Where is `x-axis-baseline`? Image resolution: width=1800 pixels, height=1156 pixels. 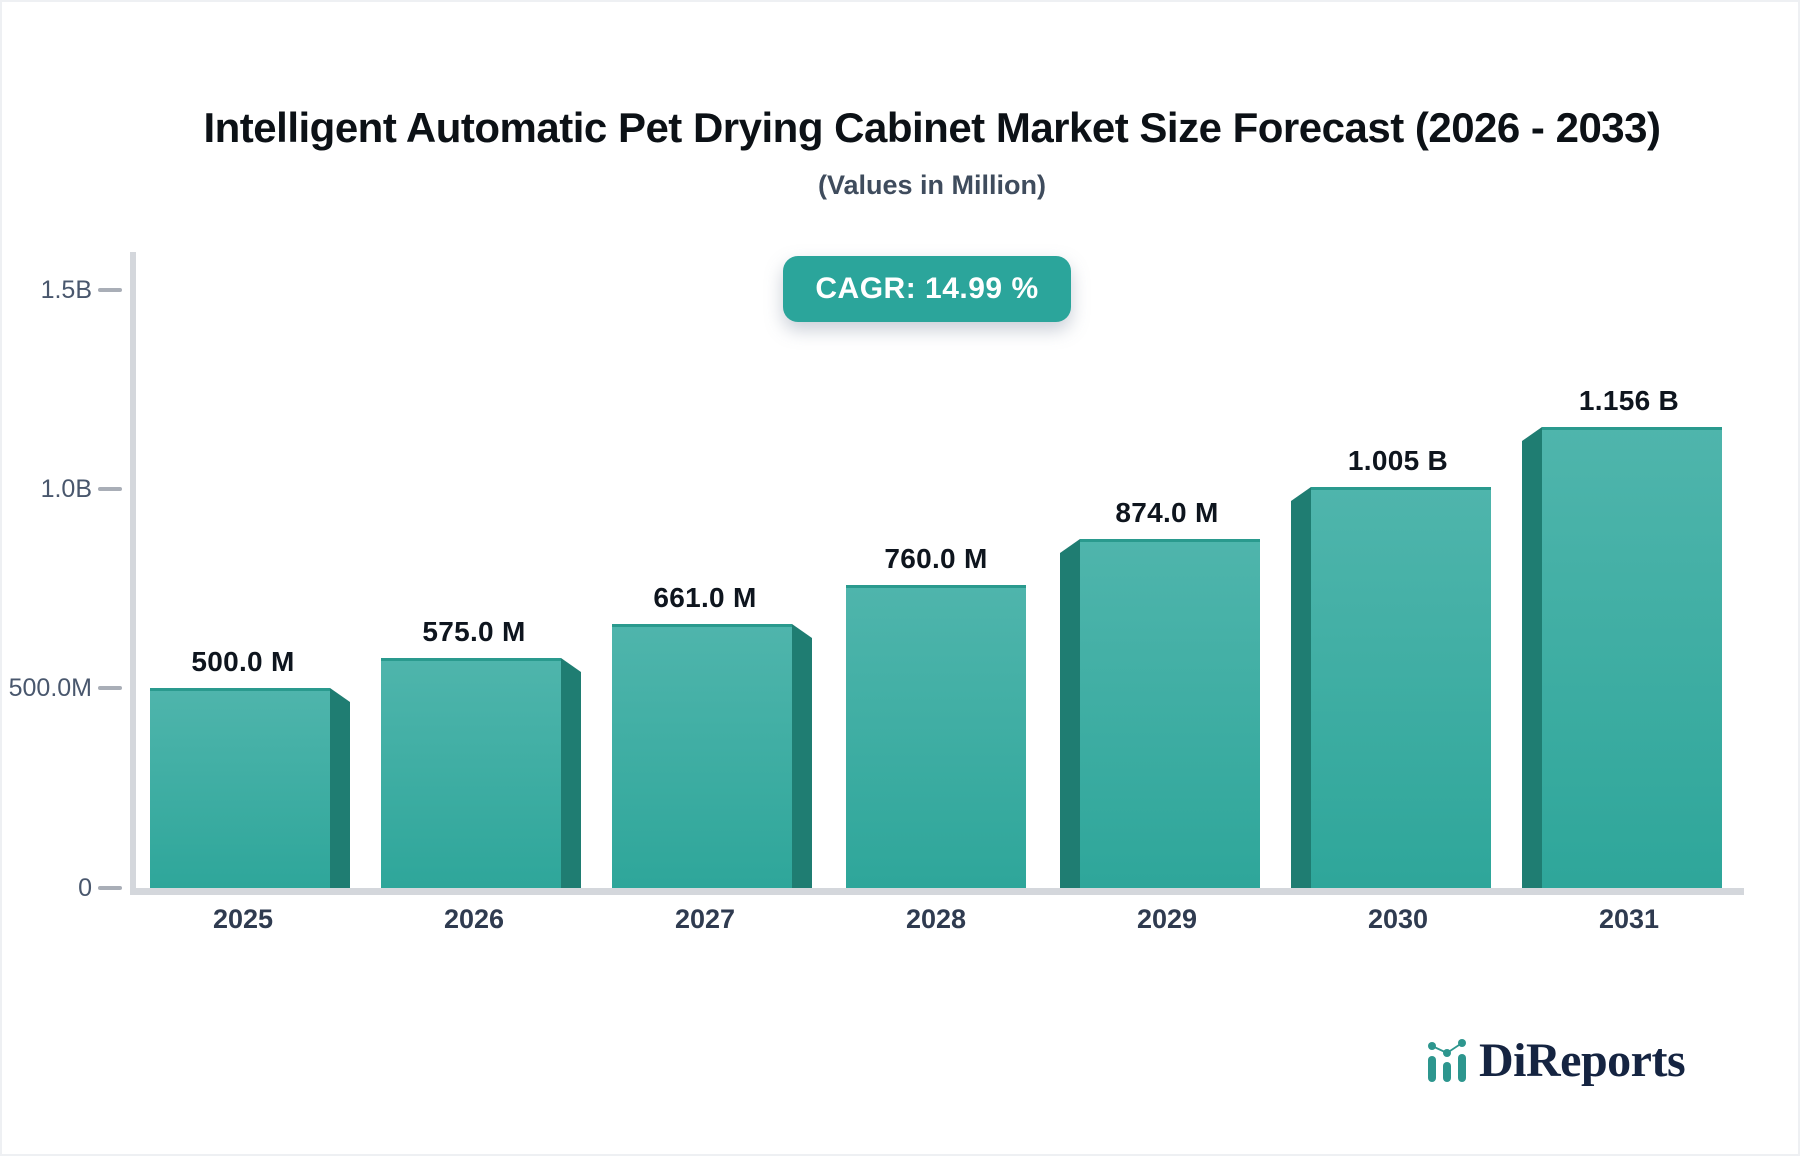
x-axis-baseline is located at coordinates (937, 891).